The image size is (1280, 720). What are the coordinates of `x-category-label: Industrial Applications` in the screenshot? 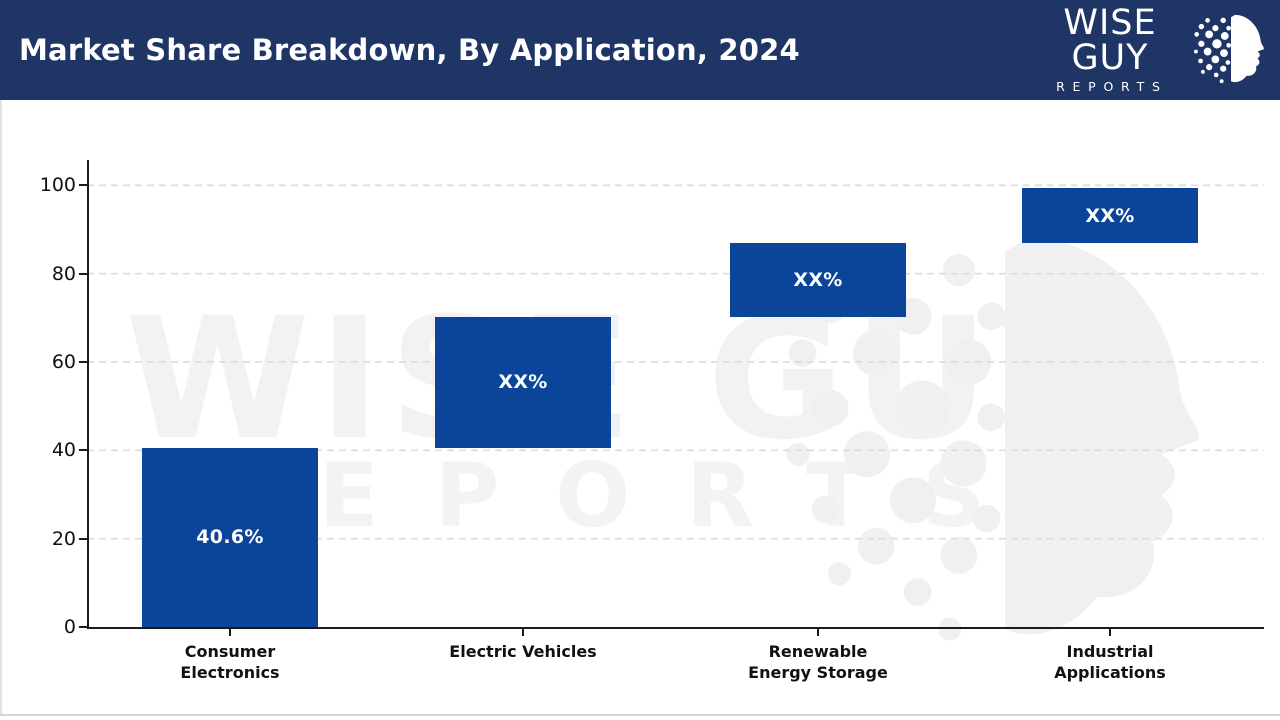 It's located at (1110, 662).